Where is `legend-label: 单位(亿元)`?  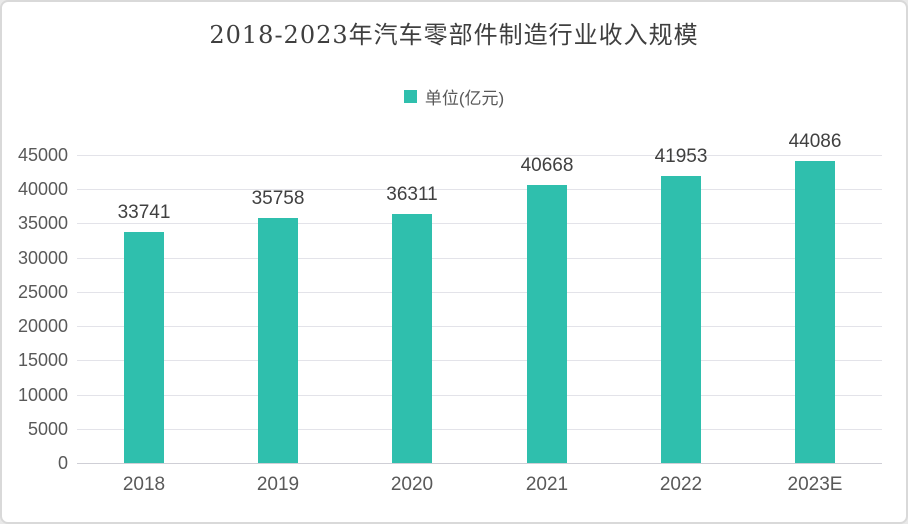 legend-label: 单位(亿元) is located at coordinates (464, 98).